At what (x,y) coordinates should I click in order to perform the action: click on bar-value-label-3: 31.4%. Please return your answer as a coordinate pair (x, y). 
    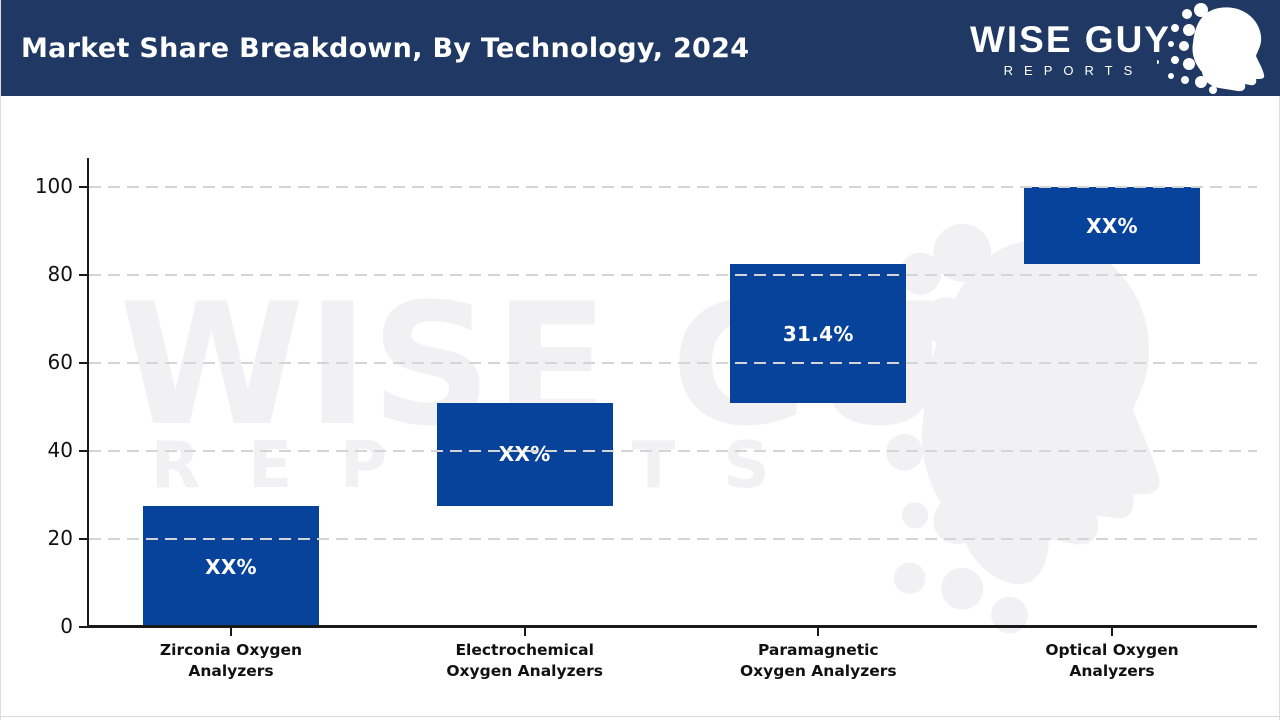
    Looking at the image, I should click on (818, 333).